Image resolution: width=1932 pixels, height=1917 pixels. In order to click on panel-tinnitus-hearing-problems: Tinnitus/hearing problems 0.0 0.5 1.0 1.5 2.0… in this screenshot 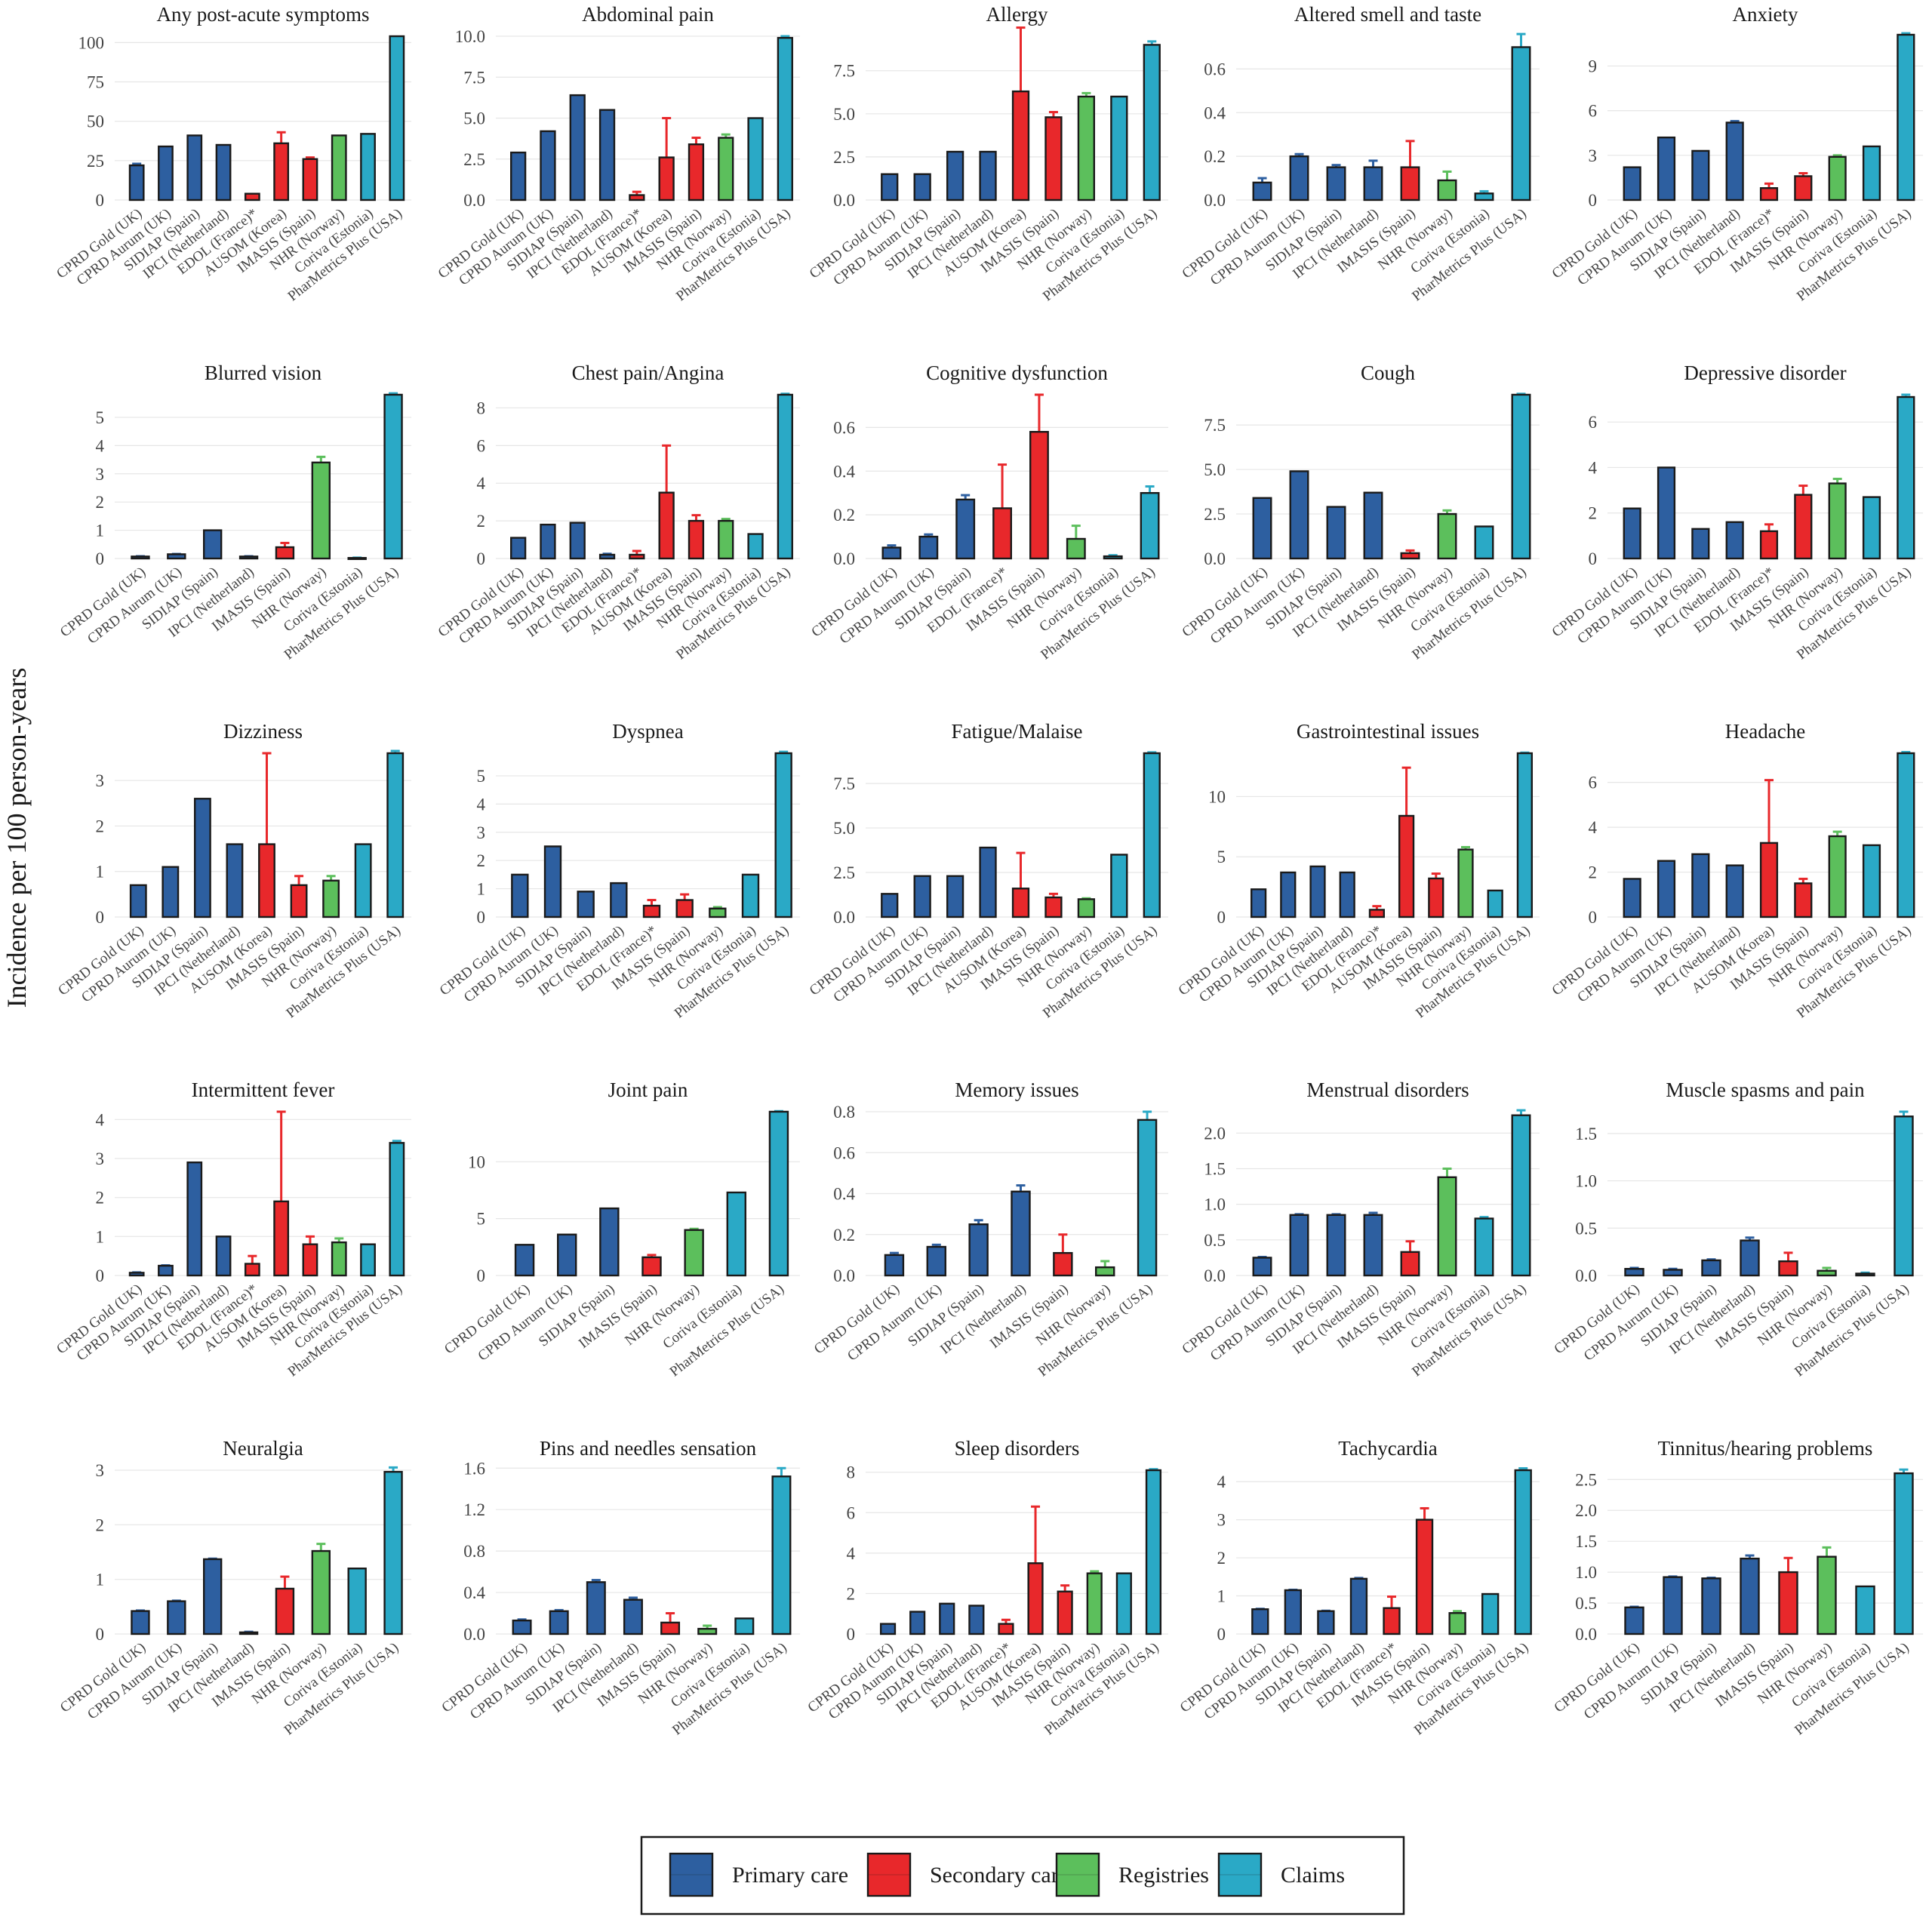, I will do `click(1737, 1587)`.